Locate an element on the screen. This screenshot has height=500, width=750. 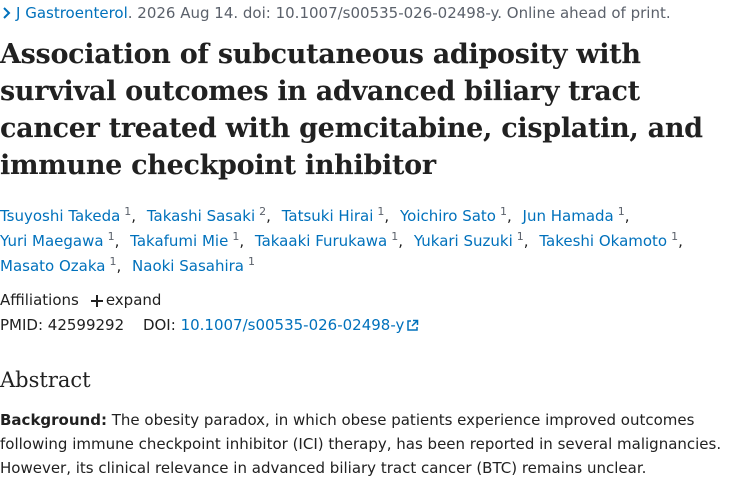
doi-label: DOI: is located at coordinates (159, 325).